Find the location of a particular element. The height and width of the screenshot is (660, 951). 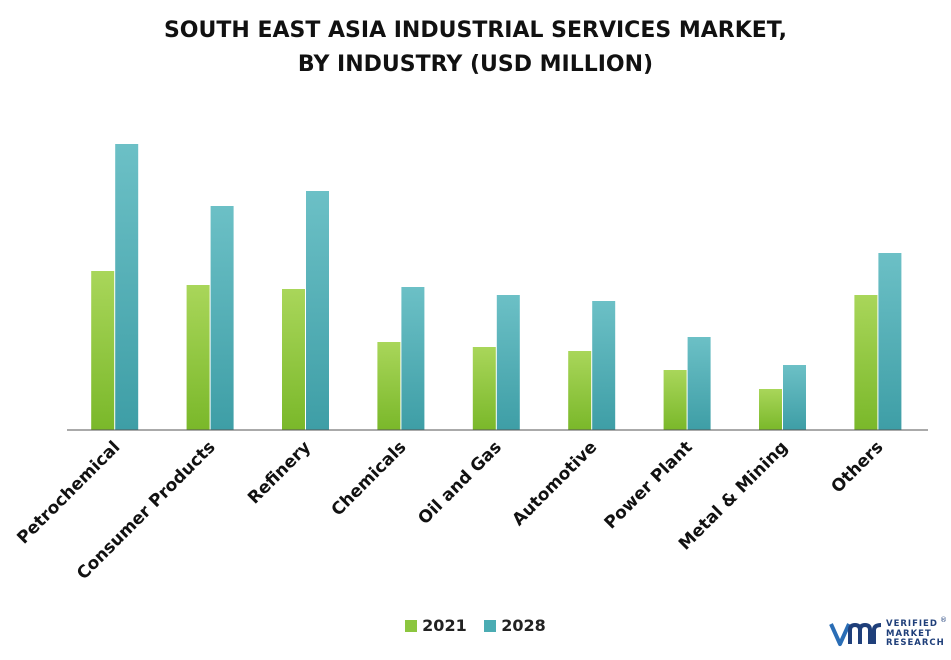

bar-2028-metal-mining is located at coordinates (794, 397).